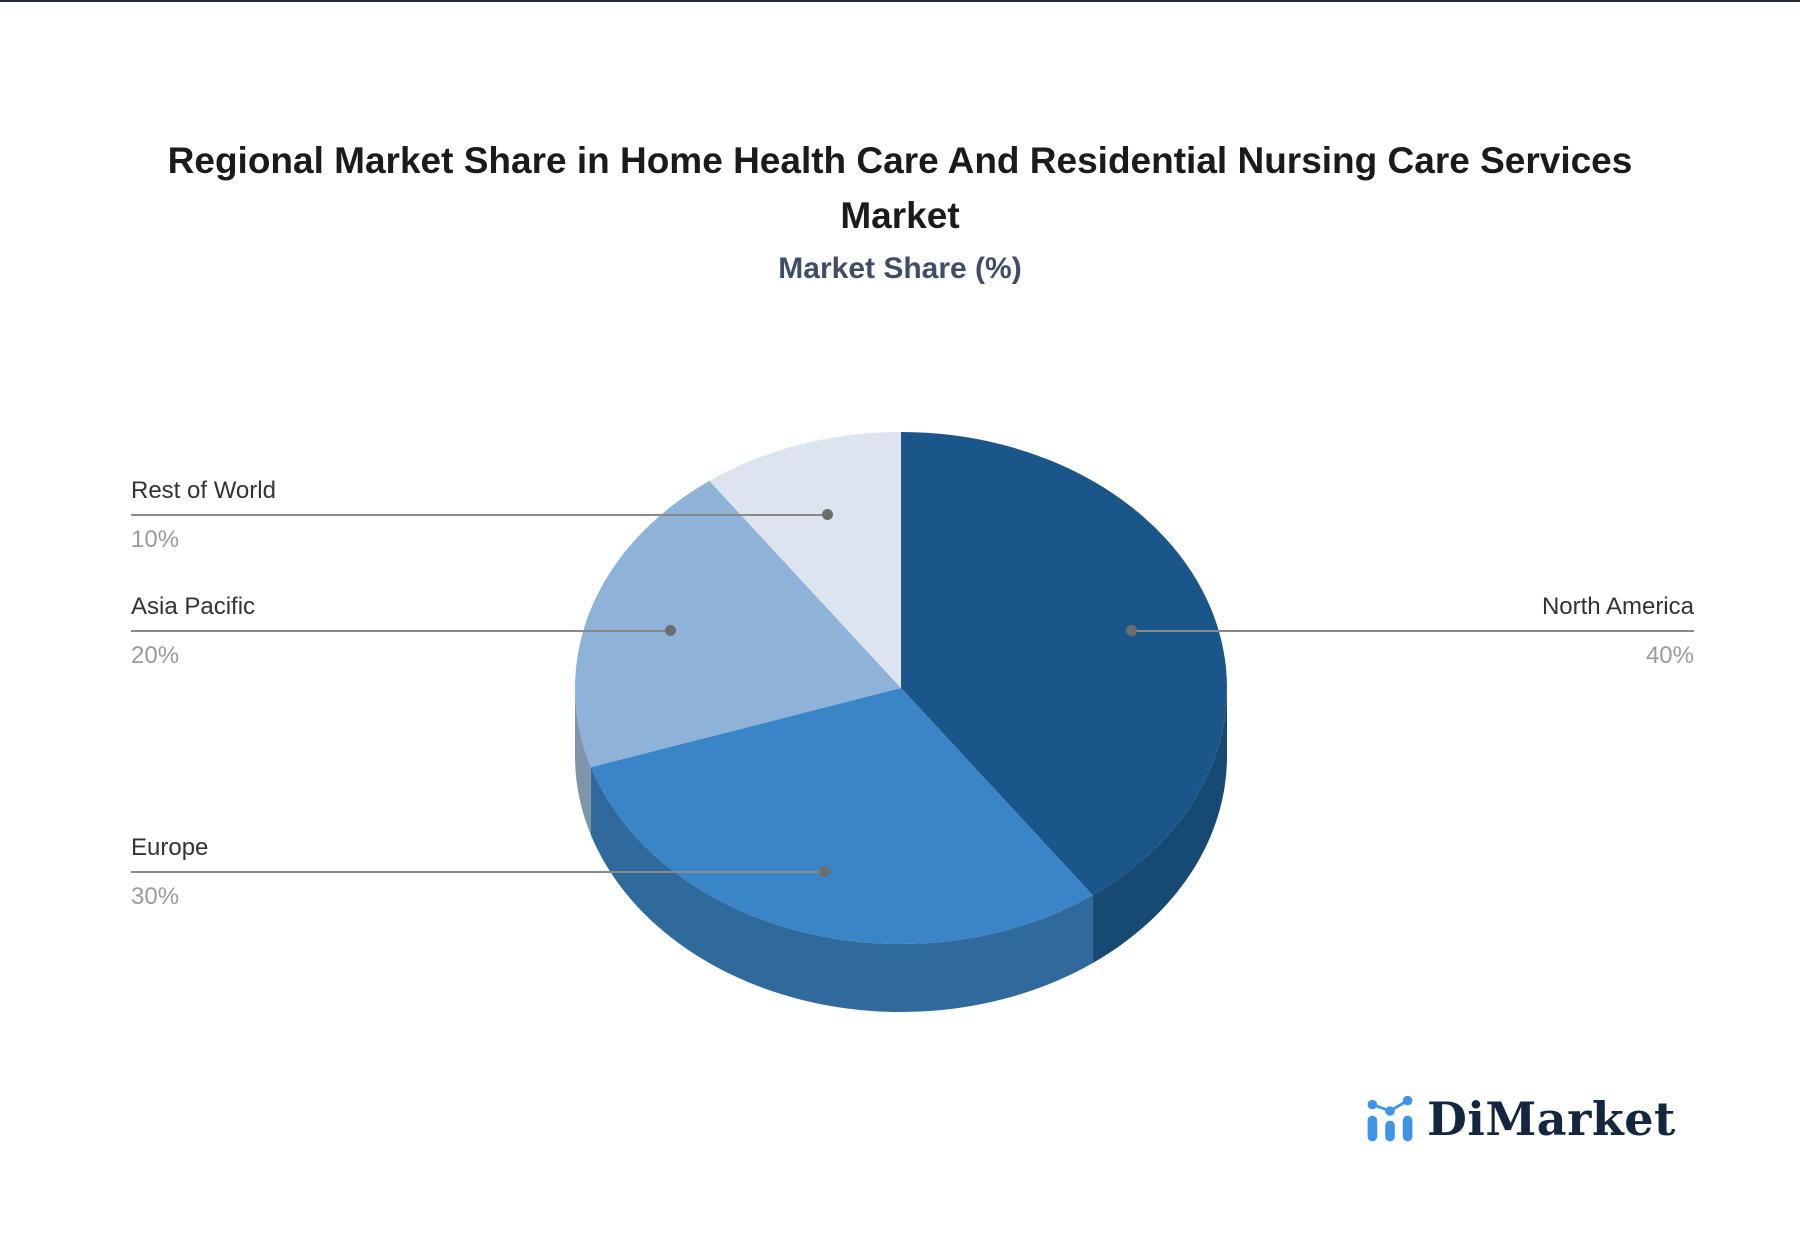  Describe the element at coordinates (203, 490) in the screenshot. I see `slice-label-rest-of-world: Rest of World` at that location.